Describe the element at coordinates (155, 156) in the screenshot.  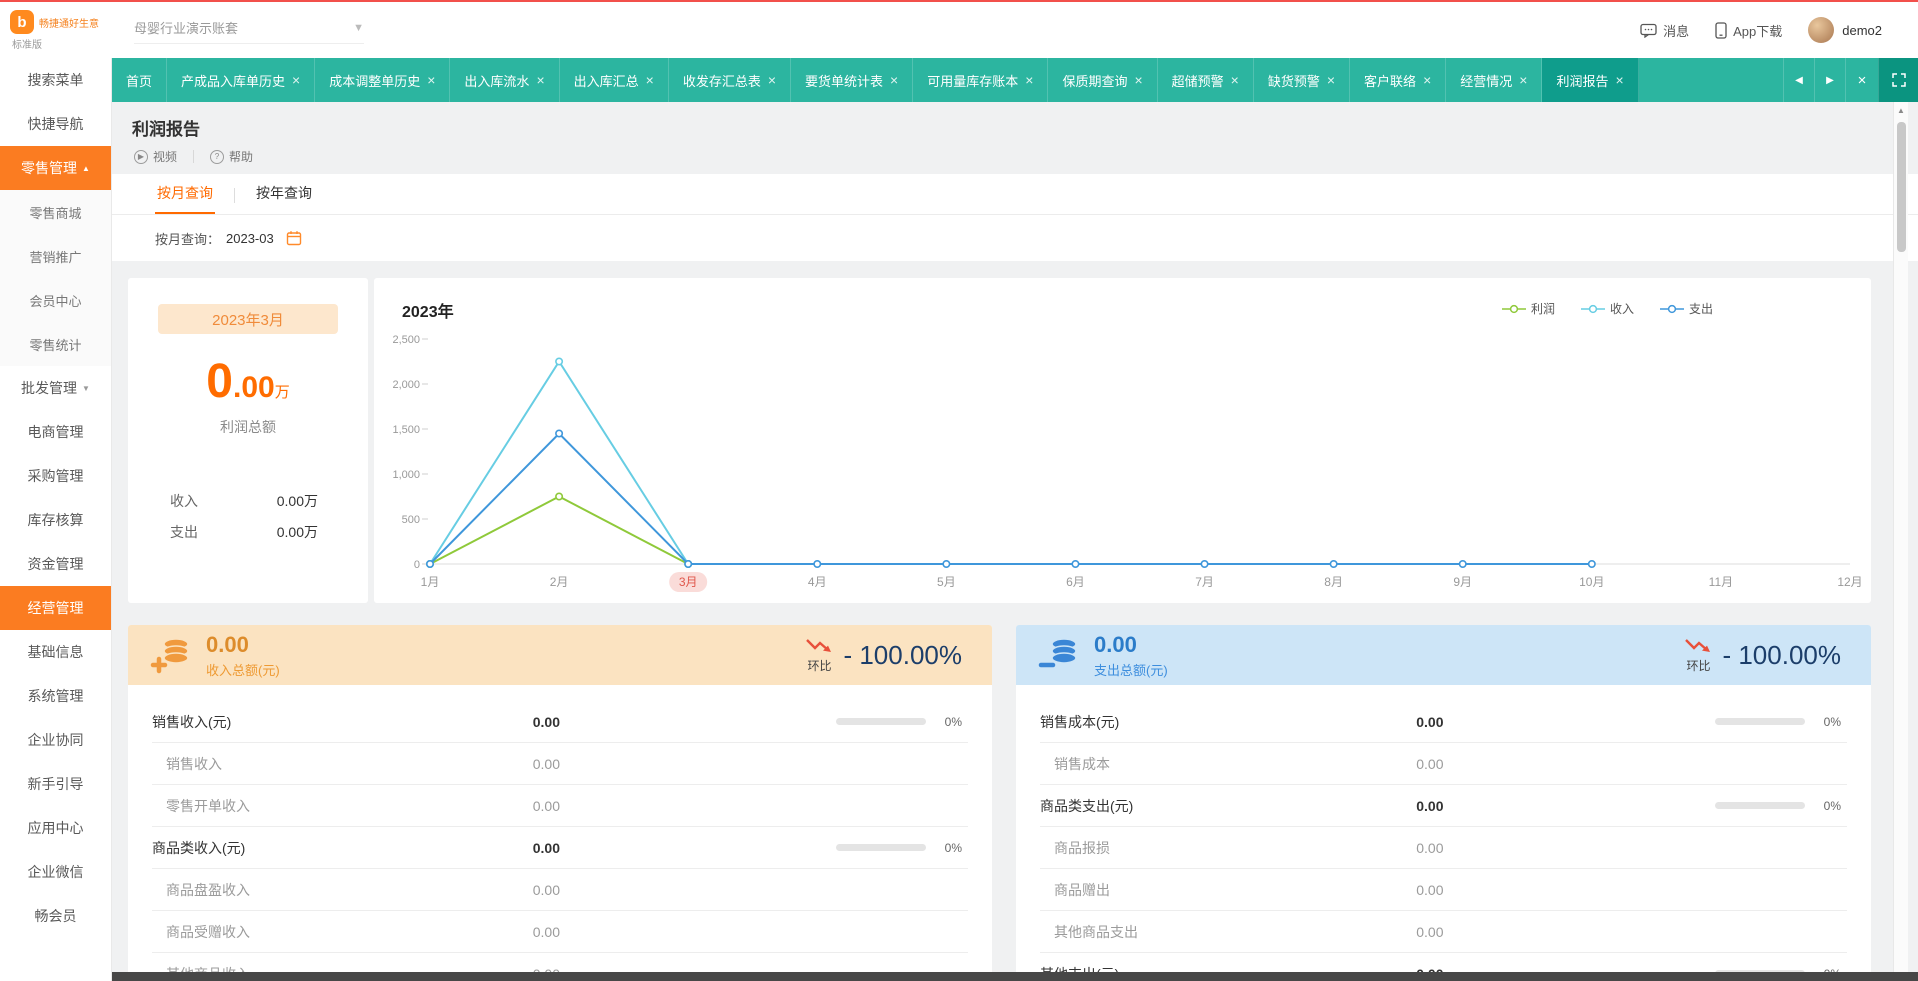
I see `video-link: ▶ 视频` at that location.